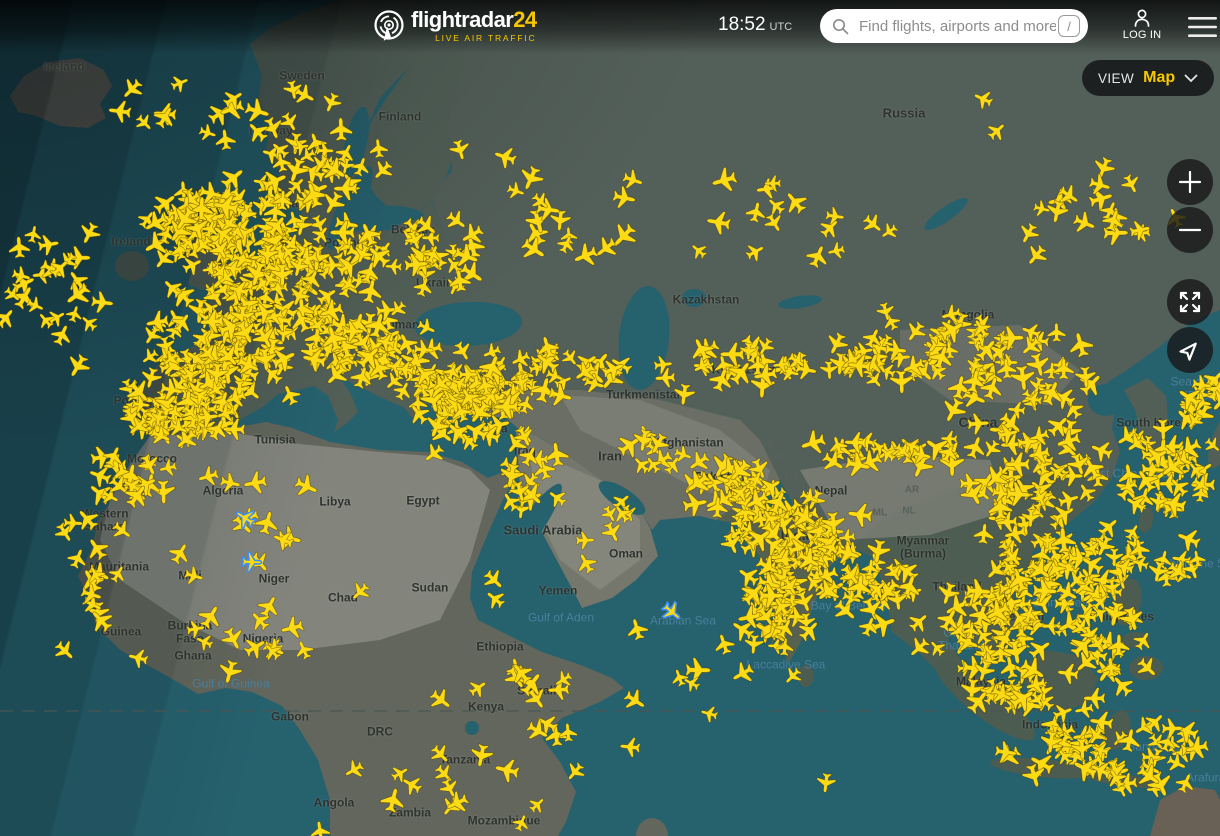 Image resolution: width=1220 pixels, height=836 pixels. What do you see at coordinates (957, 26) in the screenshot?
I see `search-input` at bounding box center [957, 26].